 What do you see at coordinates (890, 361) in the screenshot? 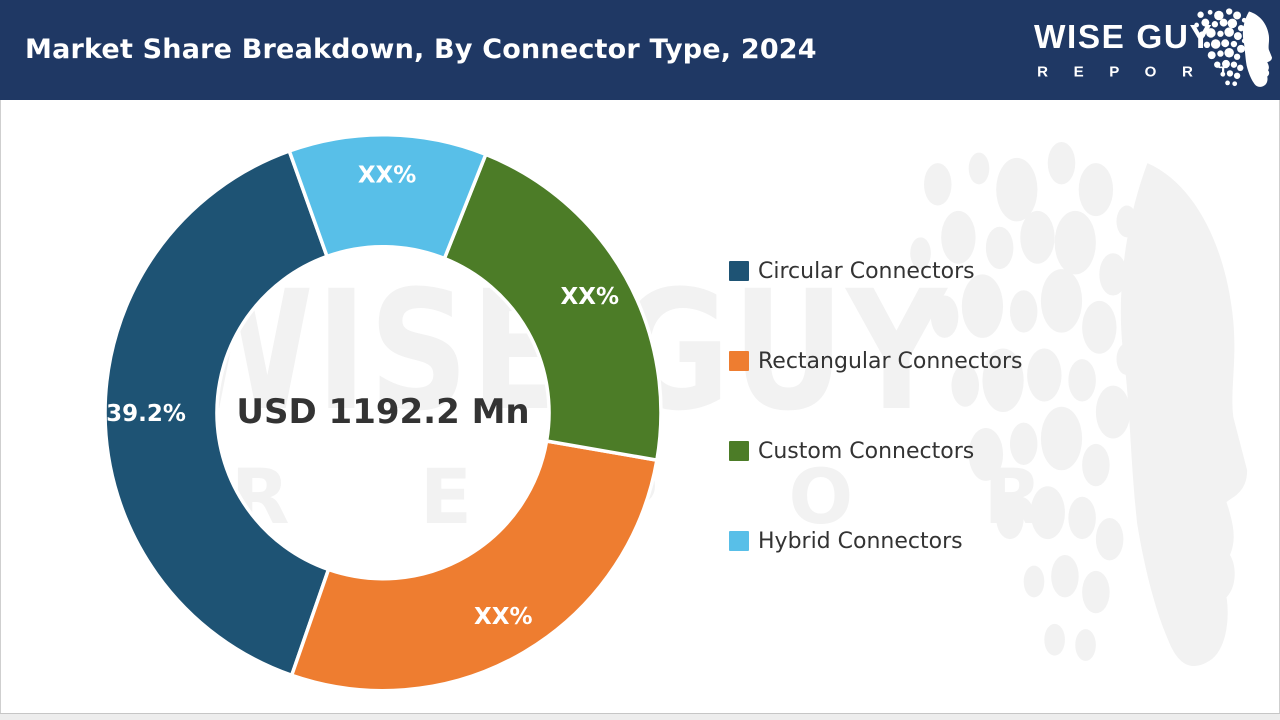
I see `legend-label: Rectangular Connectors` at bounding box center [890, 361].